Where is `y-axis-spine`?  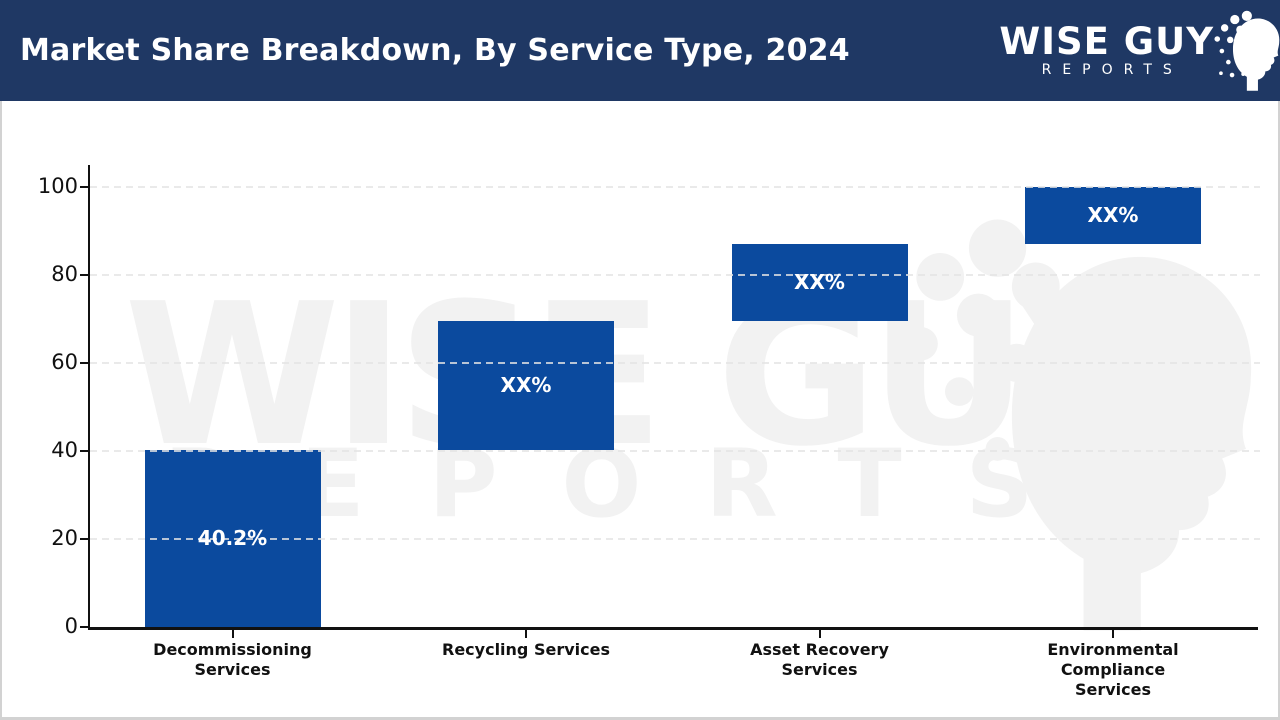
y-axis-spine is located at coordinates (89, 397).